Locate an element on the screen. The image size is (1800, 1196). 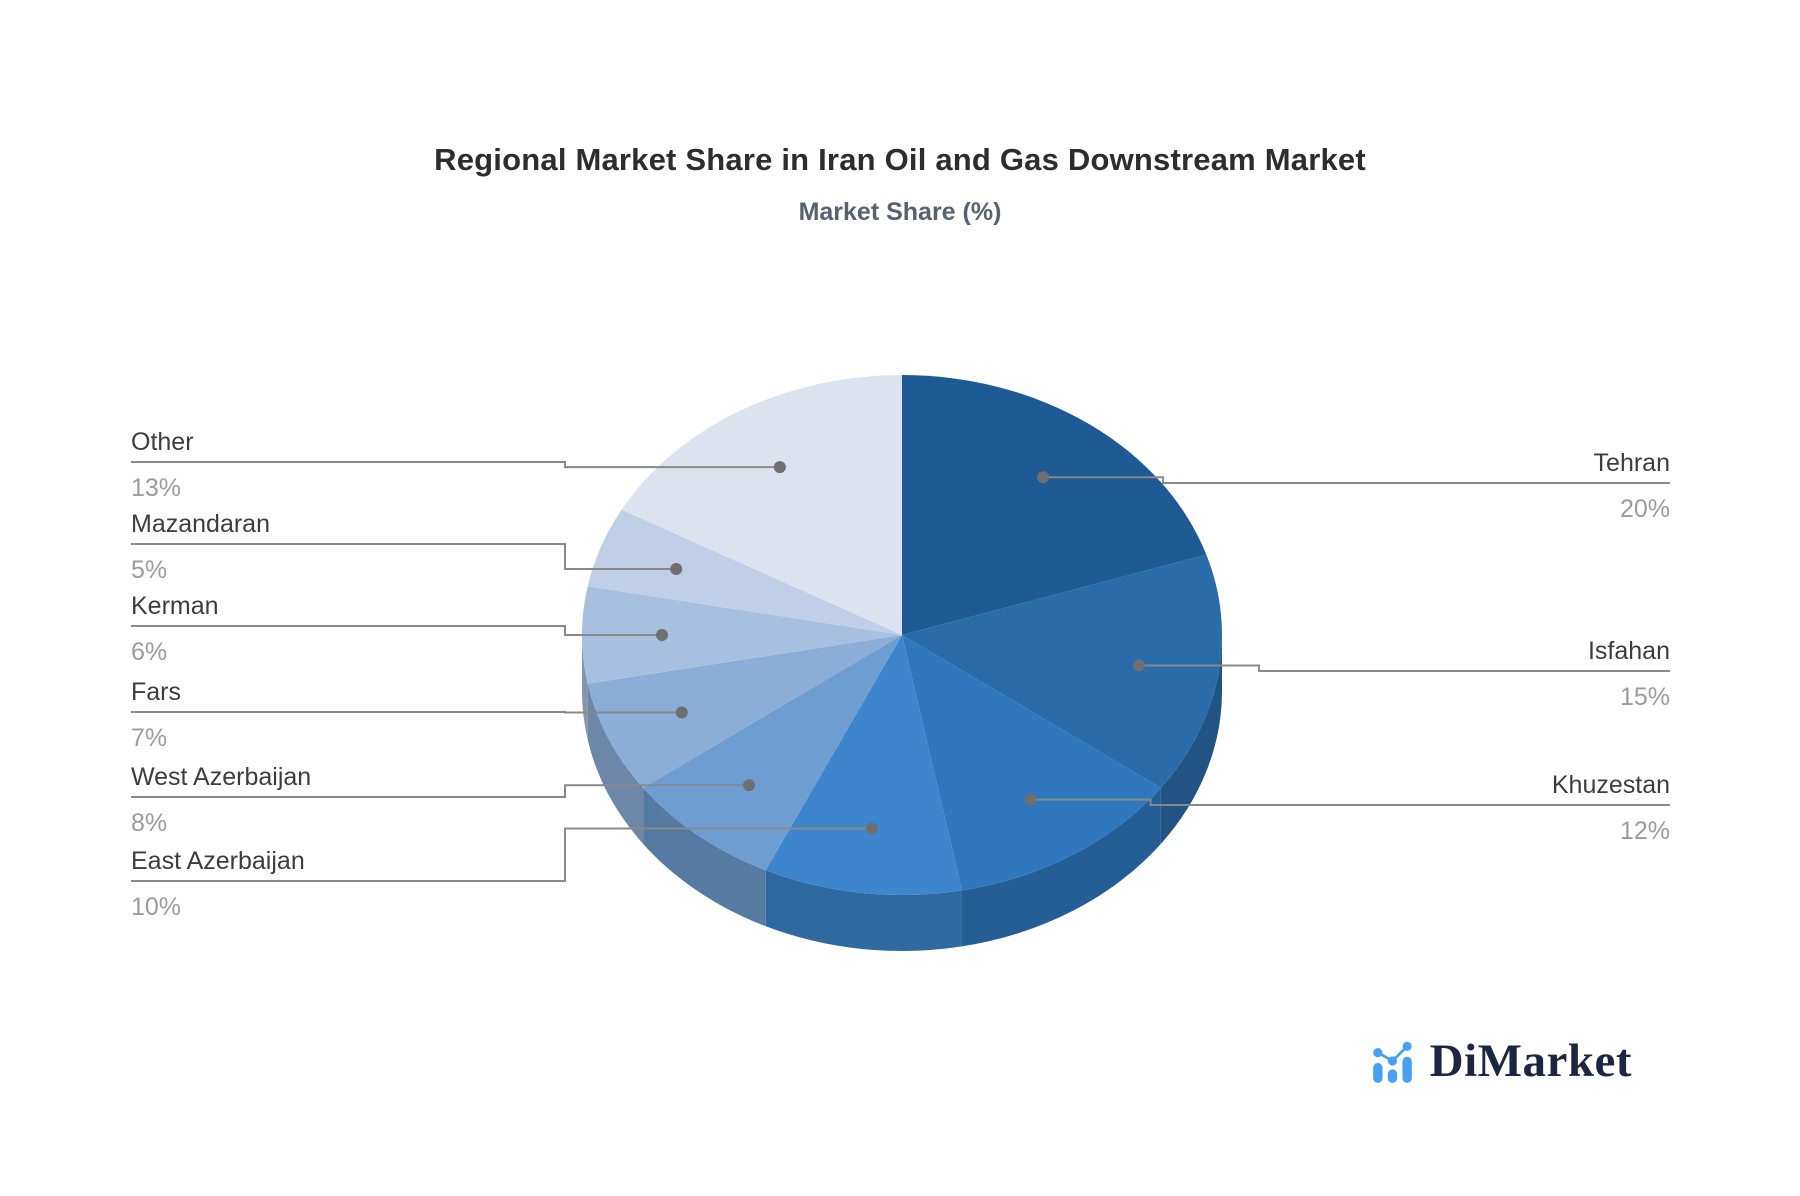
callout-dot-other is located at coordinates (779, 467).